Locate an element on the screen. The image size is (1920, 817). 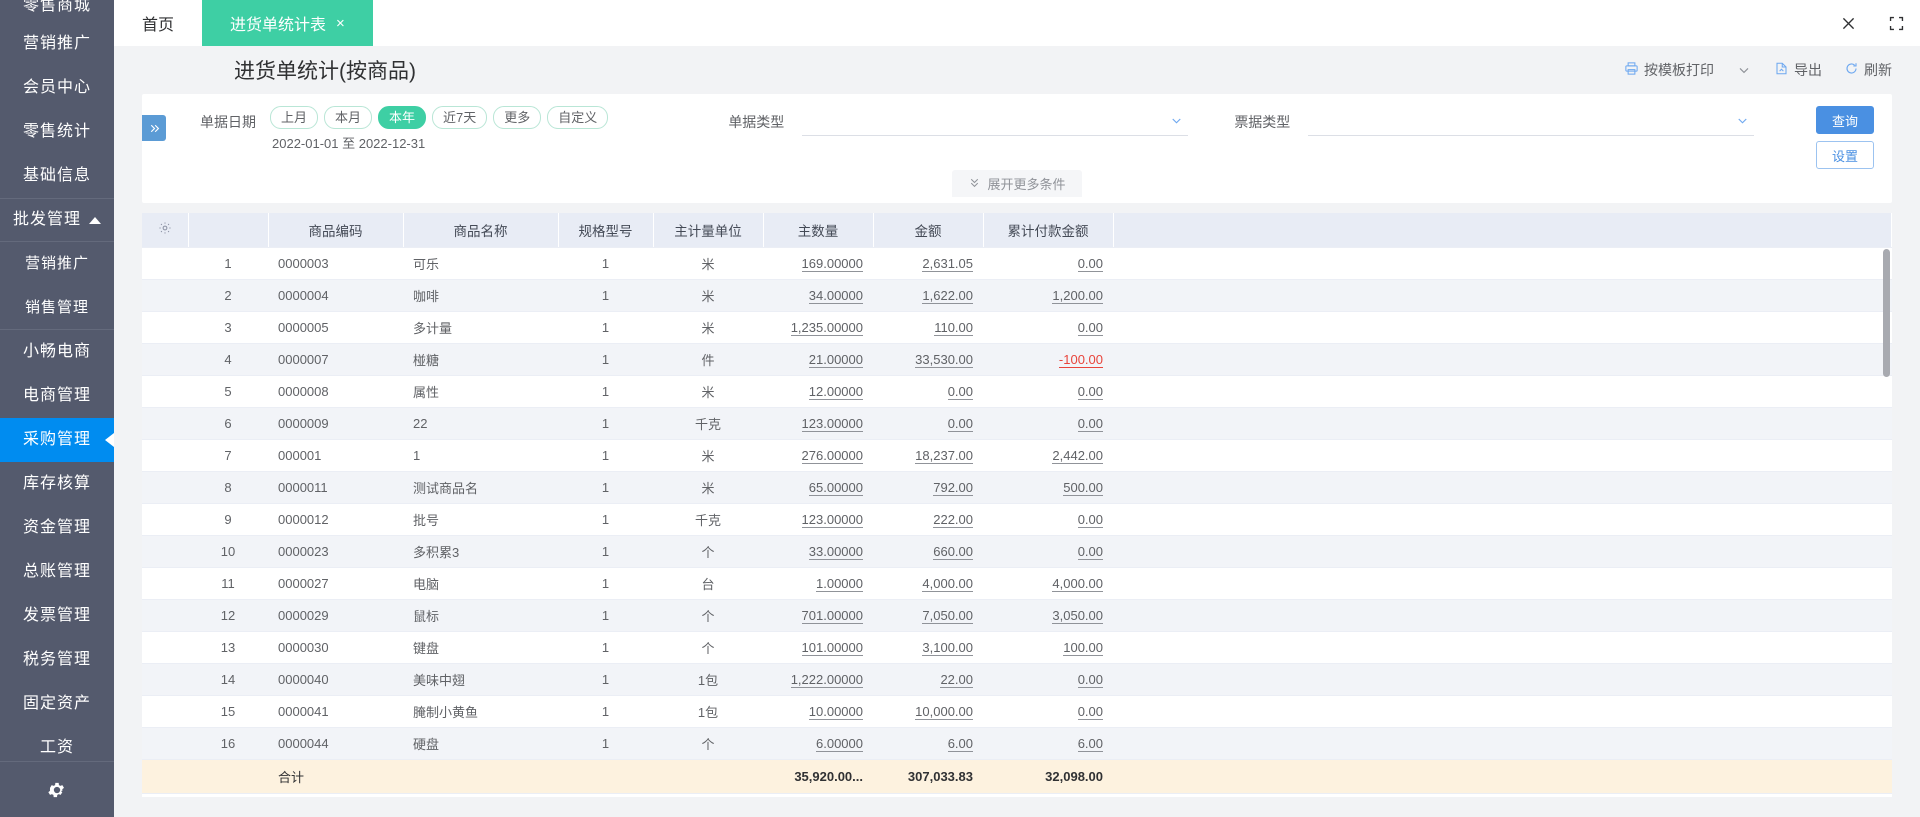
sidebar-item-5: 批发管理 is located at coordinates (57, 220).